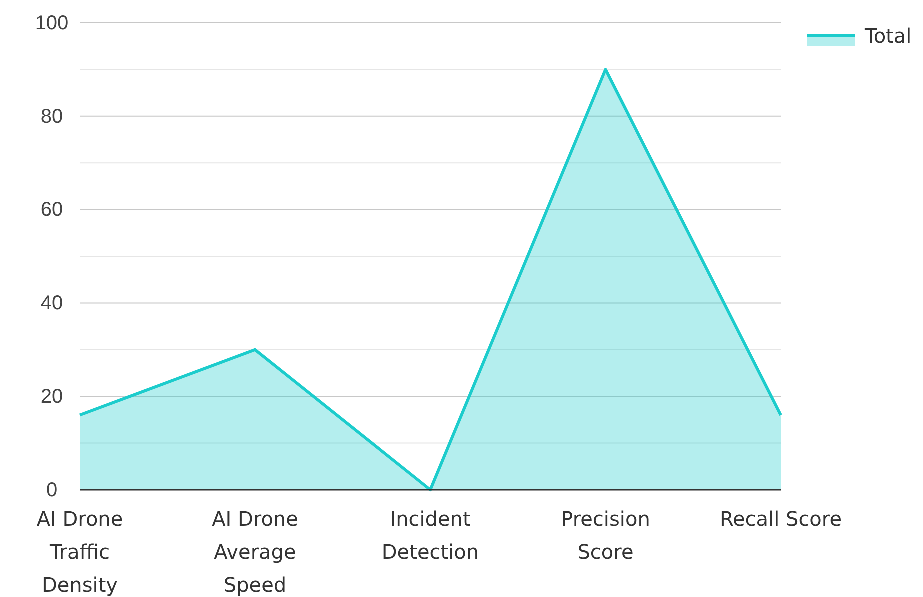 The height and width of the screenshot is (597, 923). I want to click on y-tick-label: 60, so click(52, 210).